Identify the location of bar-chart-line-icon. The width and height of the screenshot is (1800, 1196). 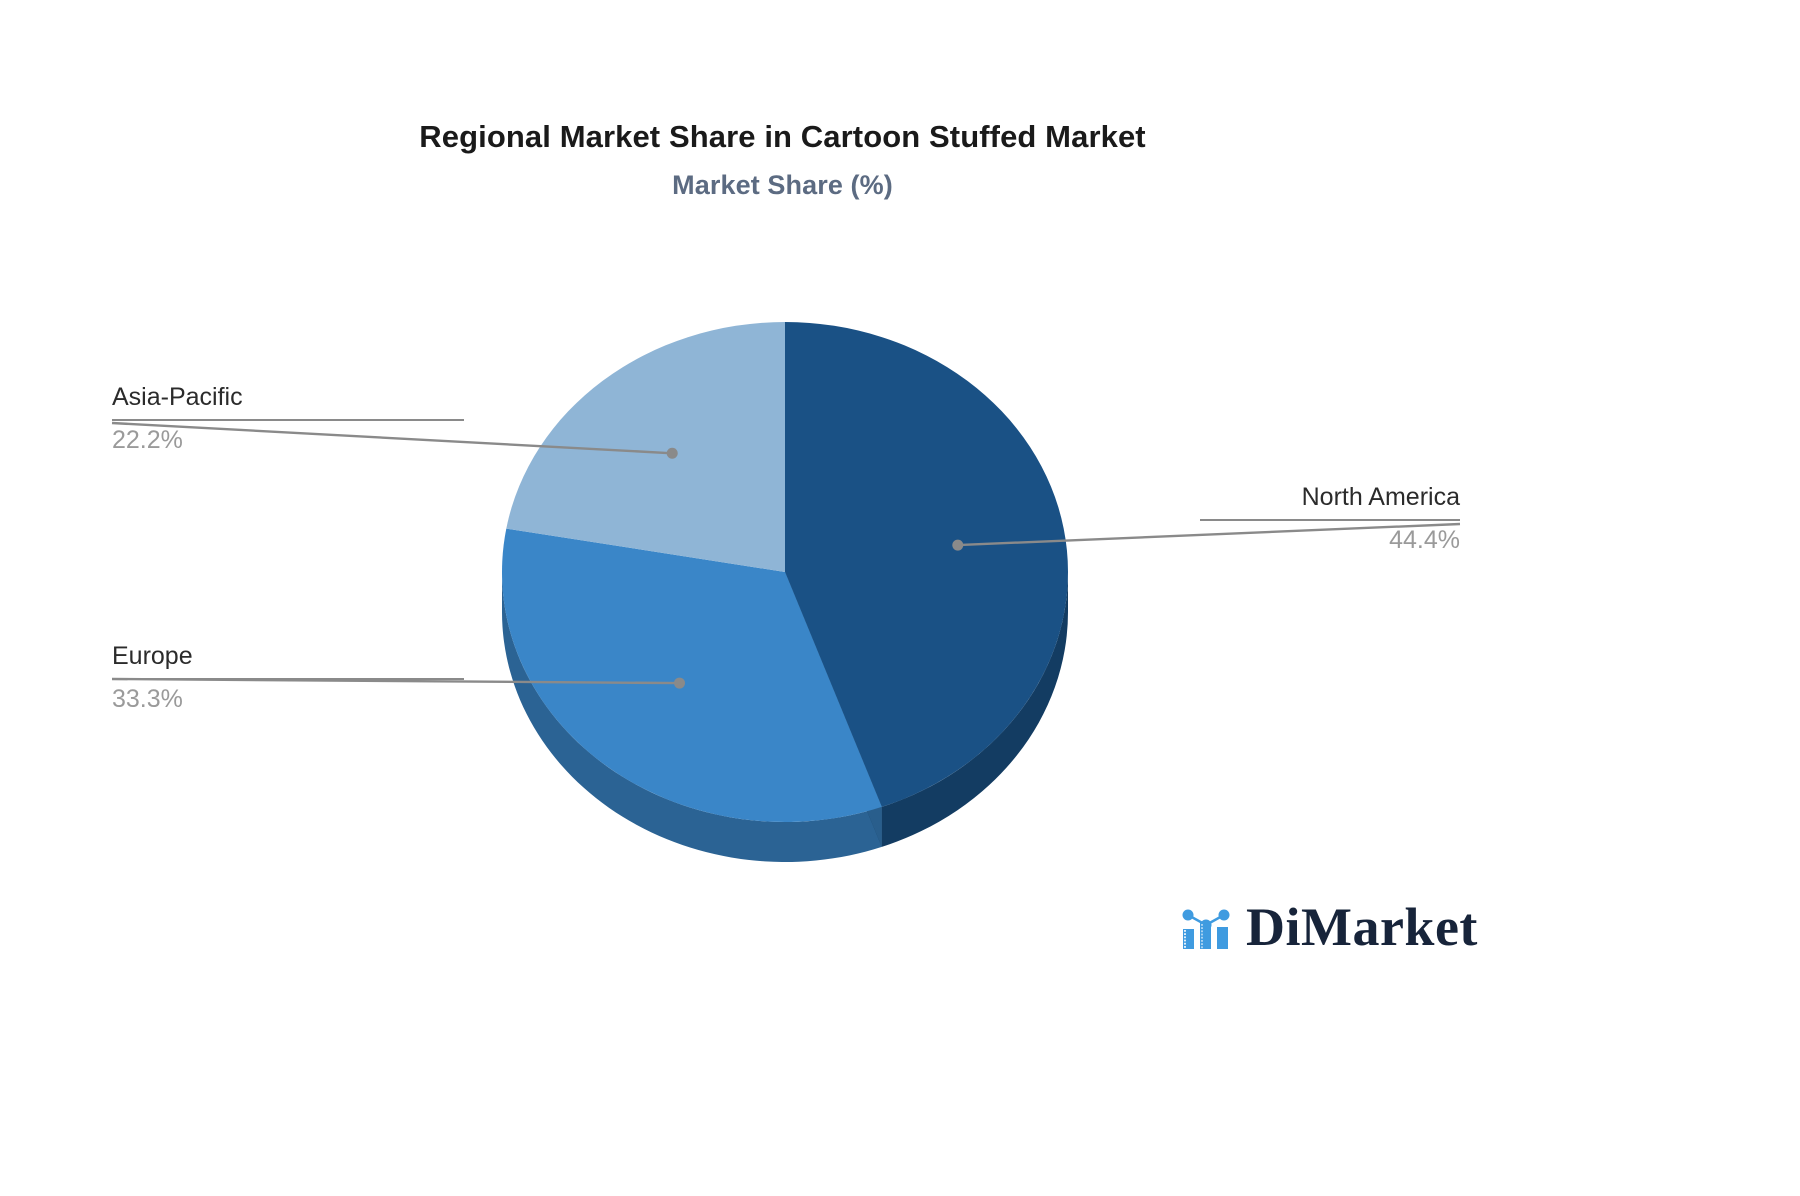
(1206, 929).